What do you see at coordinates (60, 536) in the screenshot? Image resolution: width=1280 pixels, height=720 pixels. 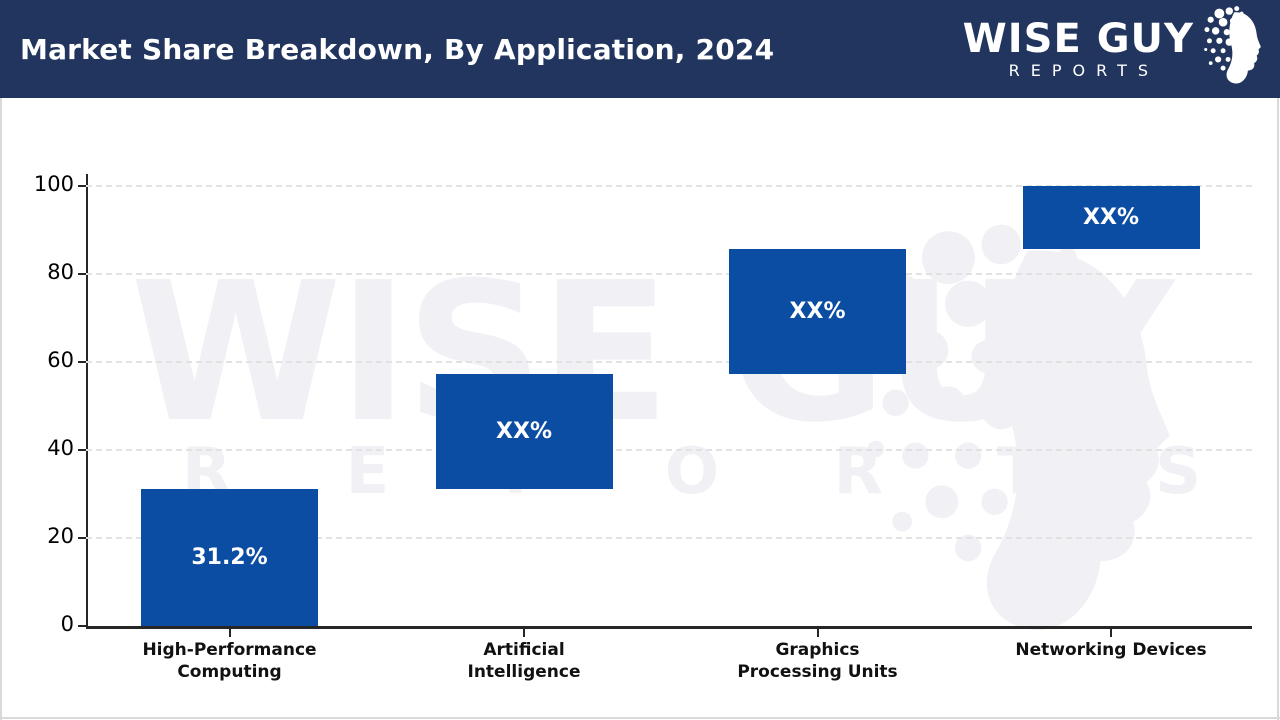 I see `y-tick-label-20: 20` at bounding box center [60, 536].